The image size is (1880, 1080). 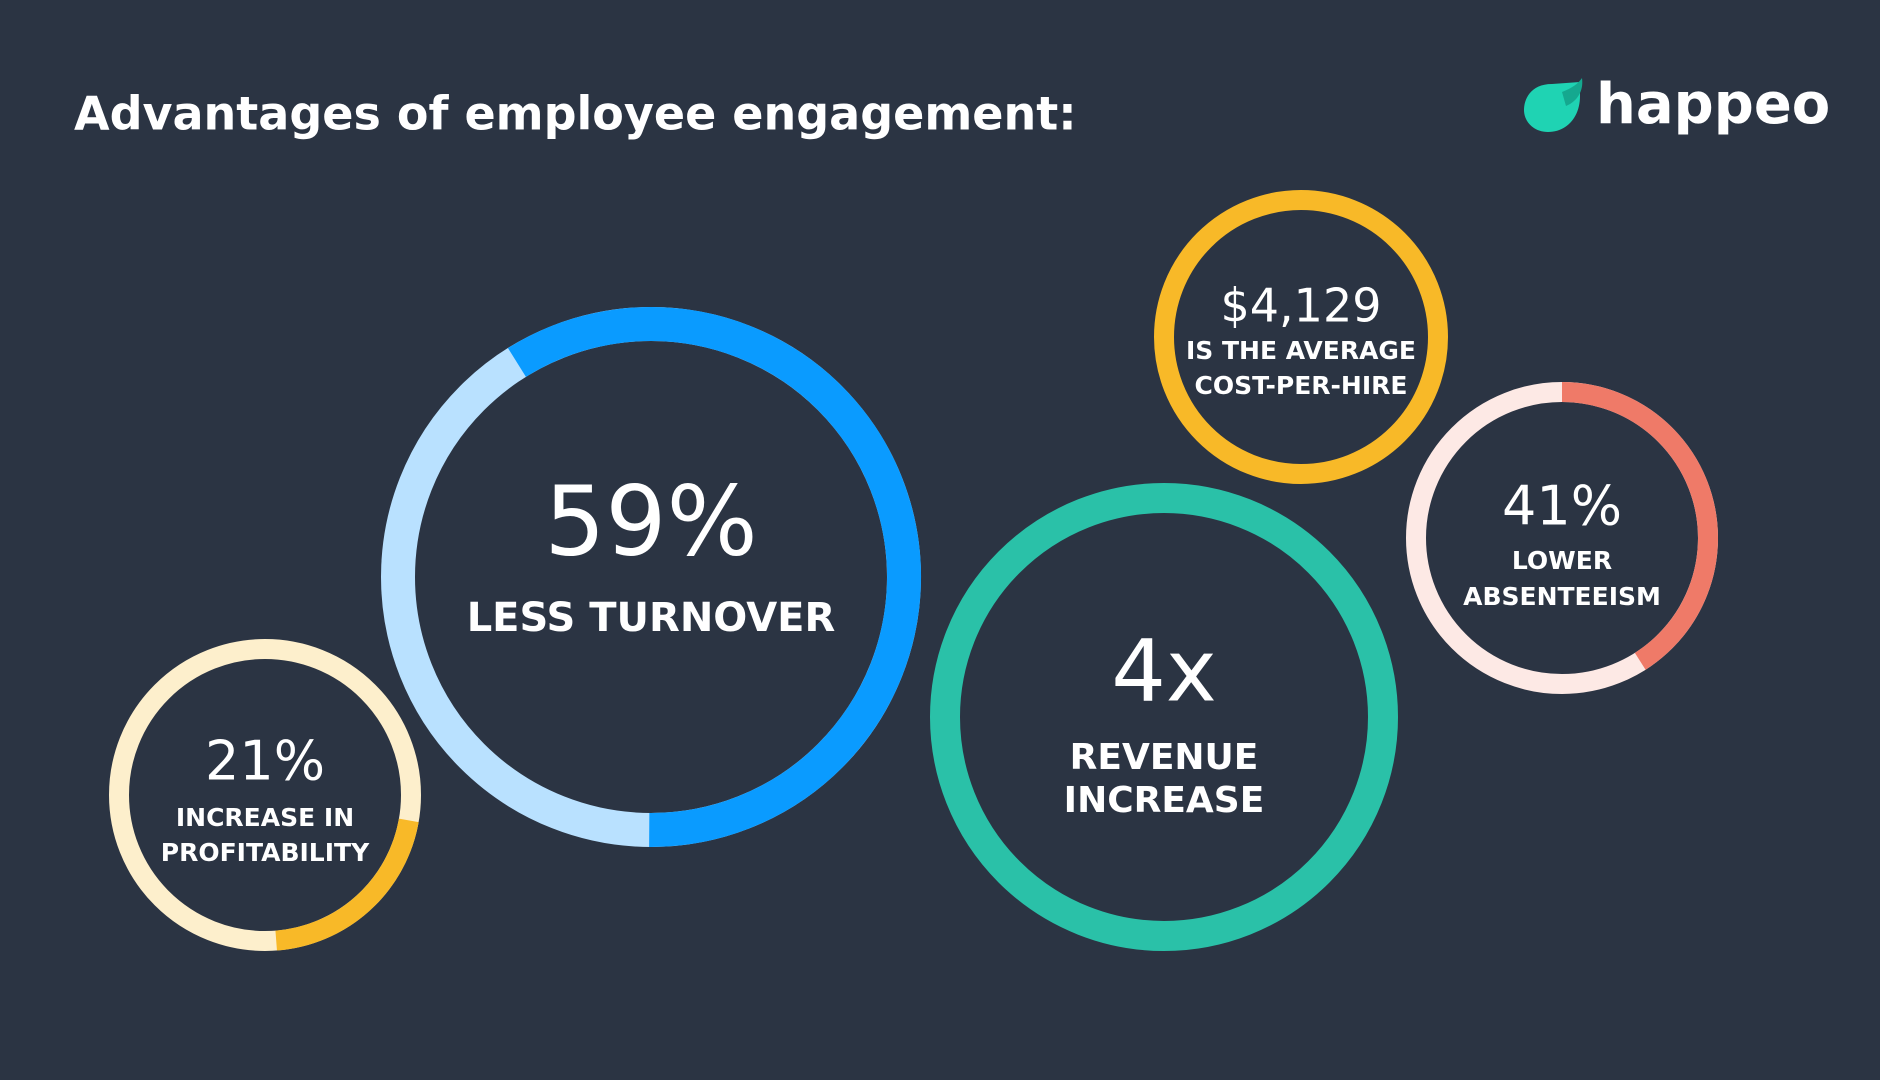 What do you see at coordinates (1301, 306) in the screenshot?
I see `stat-value: $4,129` at bounding box center [1301, 306].